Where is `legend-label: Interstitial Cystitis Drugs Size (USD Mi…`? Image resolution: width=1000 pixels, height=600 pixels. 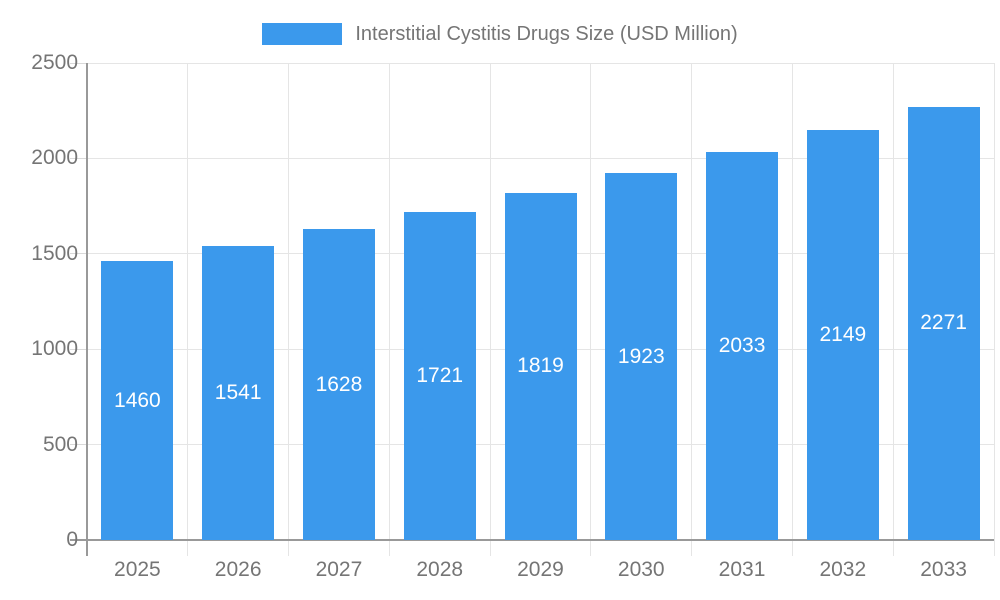
legend-label: Interstitial Cystitis Drugs Size (USD Mi… is located at coordinates (546, 33).